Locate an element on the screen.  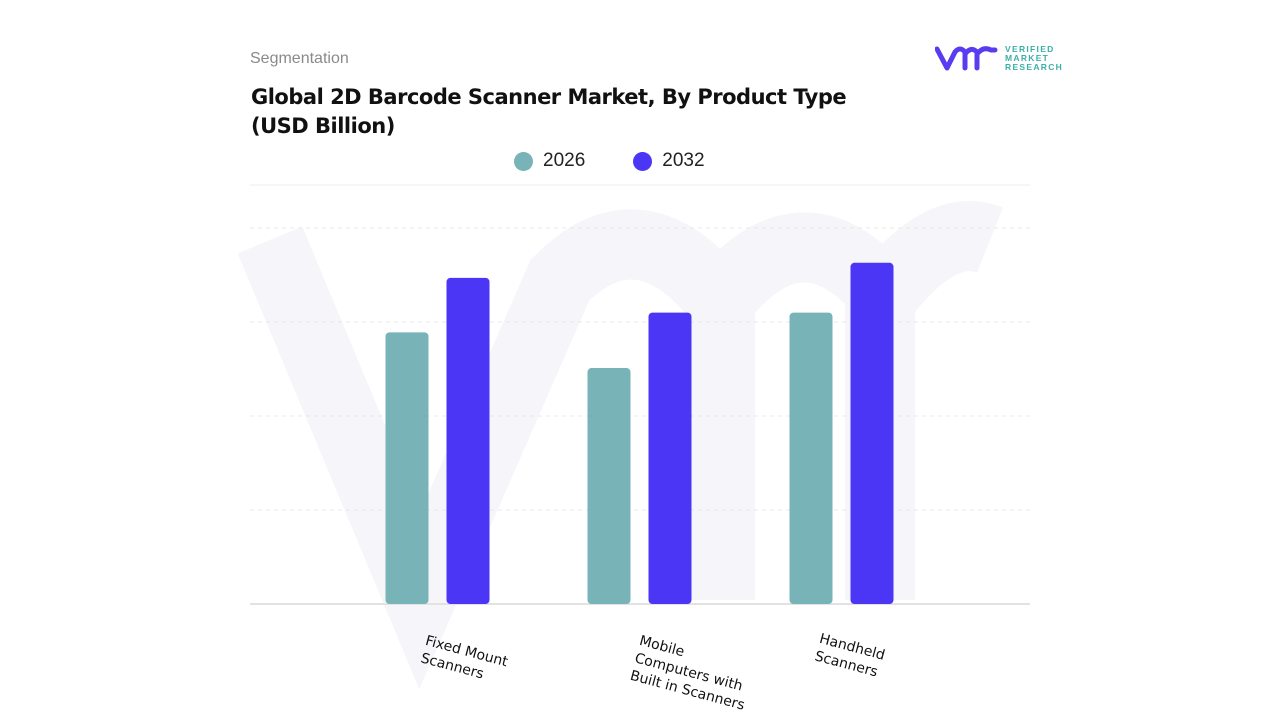
legend-label: 2026 is located at coordinates (564, 160).